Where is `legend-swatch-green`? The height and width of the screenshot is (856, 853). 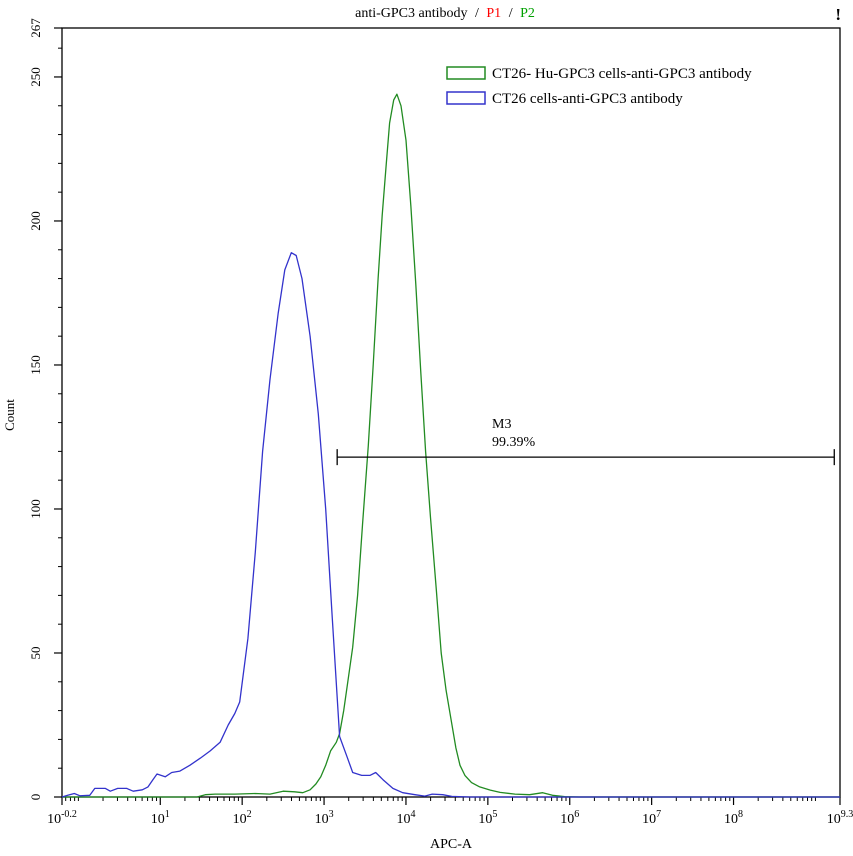 legend-swatch-green is located at coordinates (466, 73).